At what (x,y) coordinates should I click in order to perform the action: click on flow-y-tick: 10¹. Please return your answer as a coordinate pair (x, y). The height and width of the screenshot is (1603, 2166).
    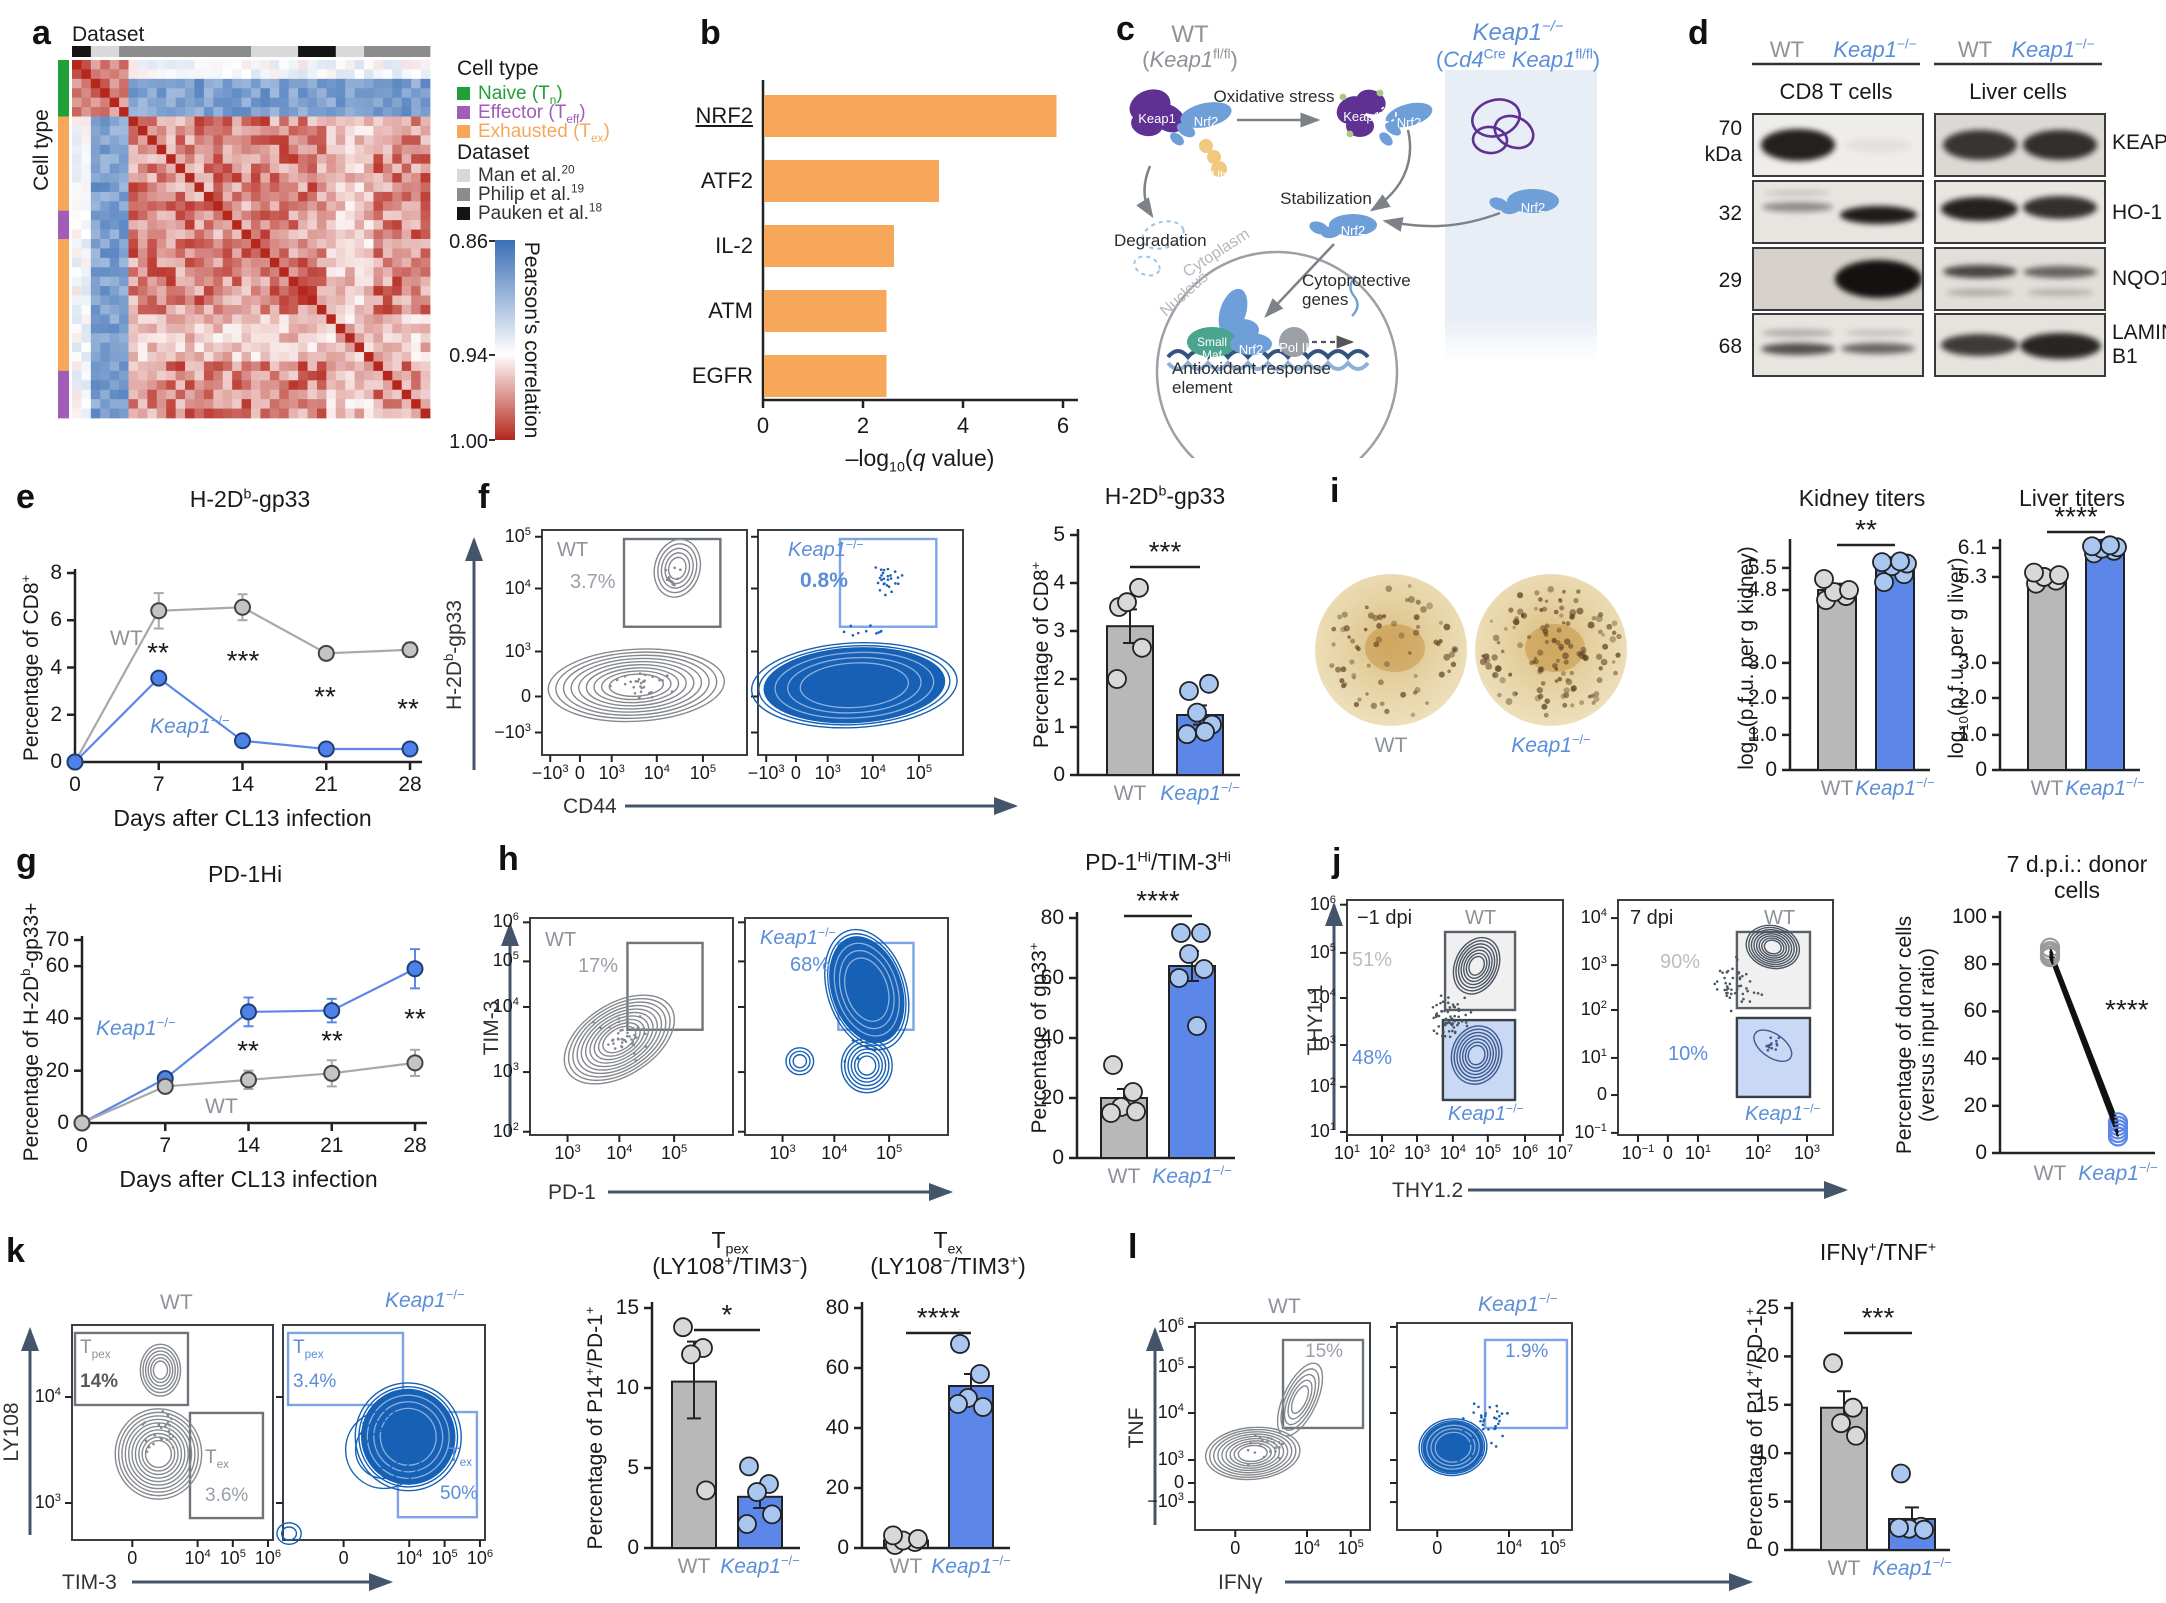
    Looking at the image, I should click on (1322, 1130).